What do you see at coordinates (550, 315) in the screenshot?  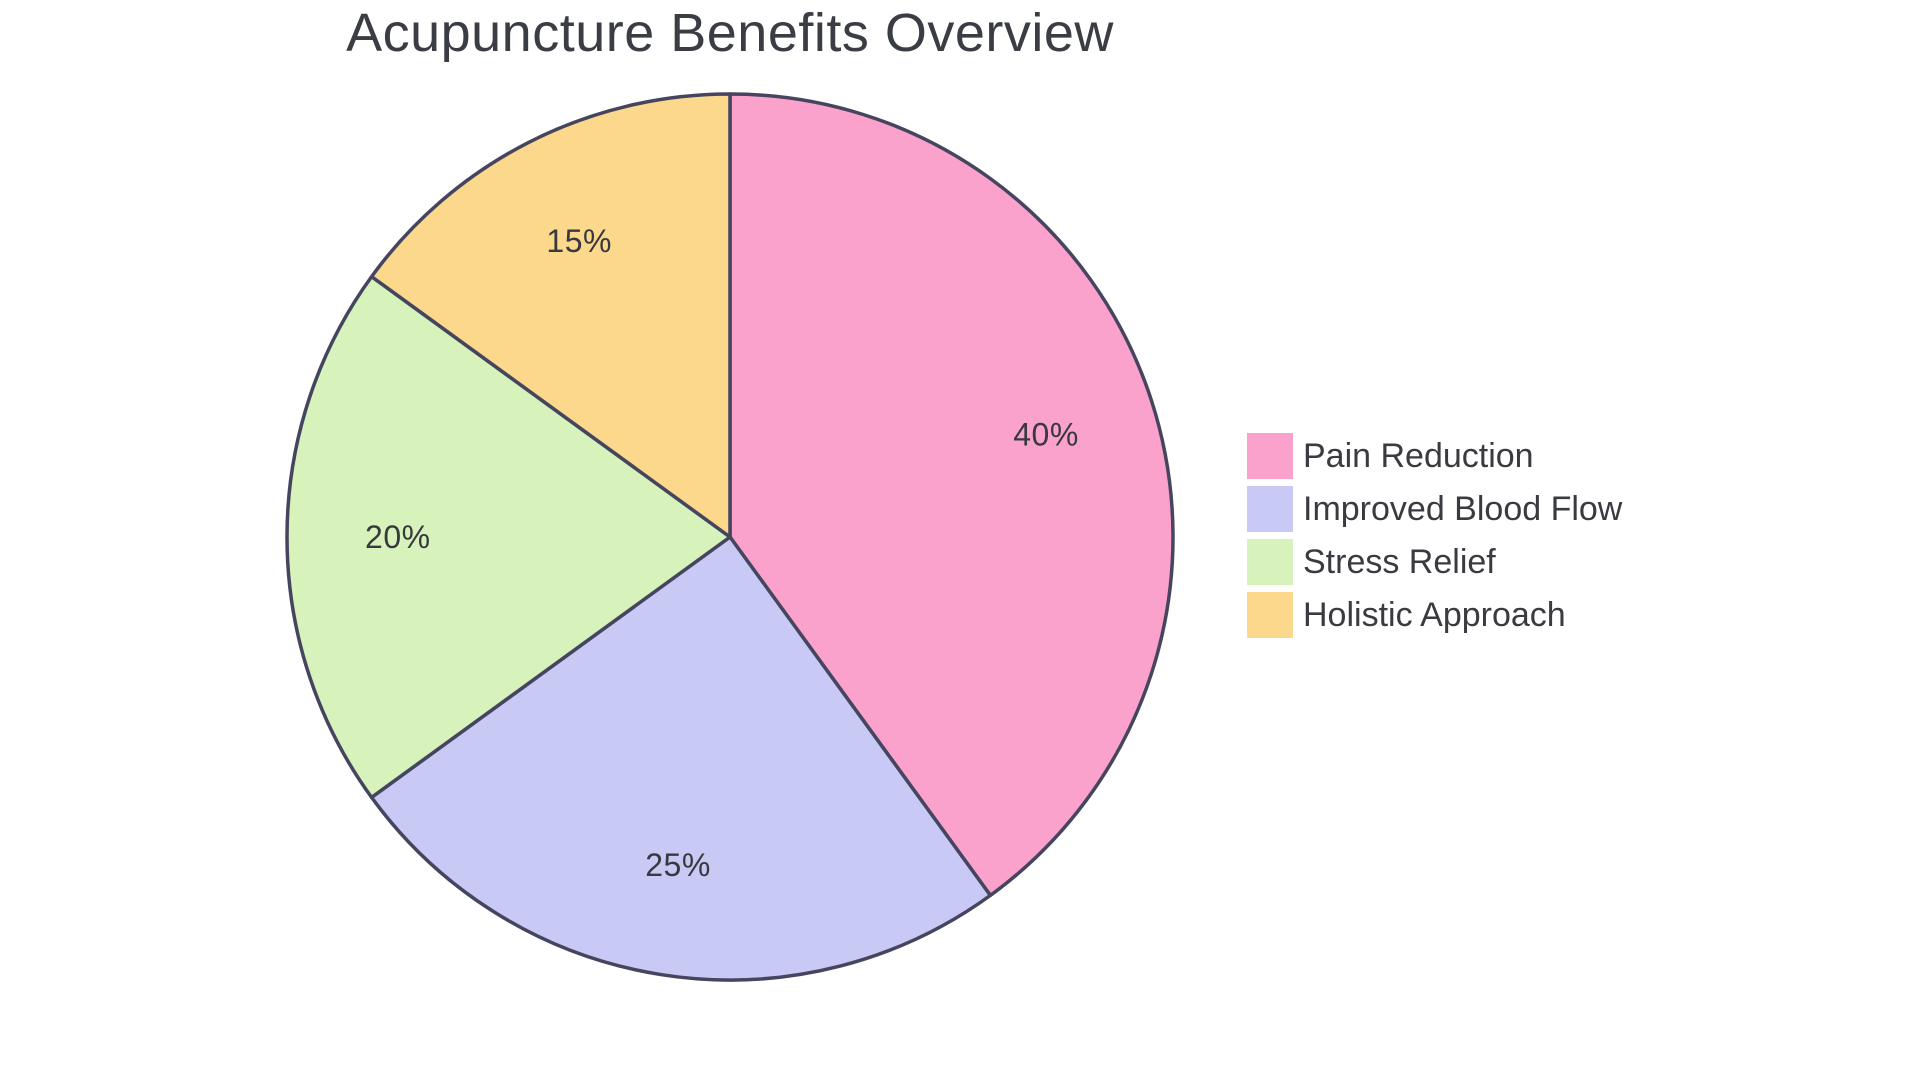 I see `pie-slice-holistic-approach` at bounding box center [550, 315].